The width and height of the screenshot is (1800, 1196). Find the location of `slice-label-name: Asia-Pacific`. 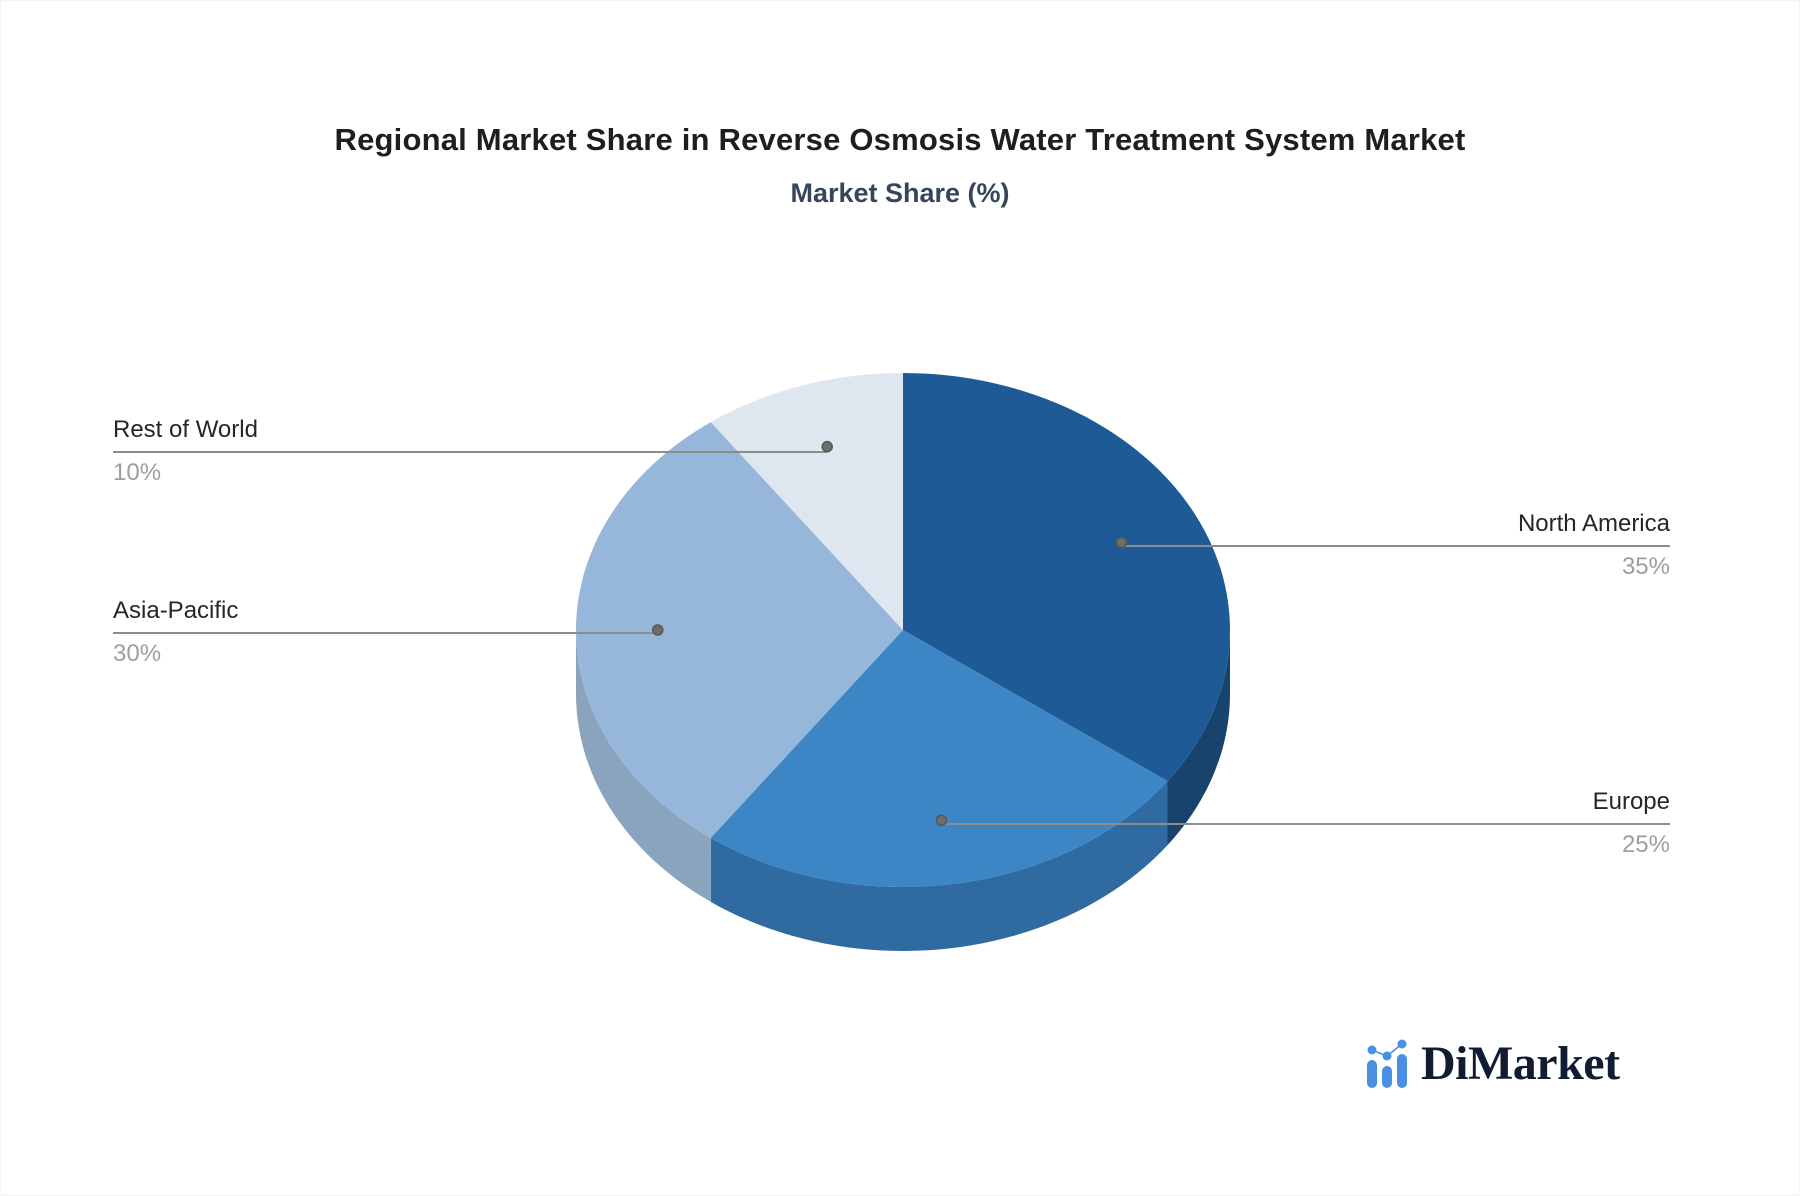

slice-label-name: Asia-Pacific is located at coordinates (176, 610).